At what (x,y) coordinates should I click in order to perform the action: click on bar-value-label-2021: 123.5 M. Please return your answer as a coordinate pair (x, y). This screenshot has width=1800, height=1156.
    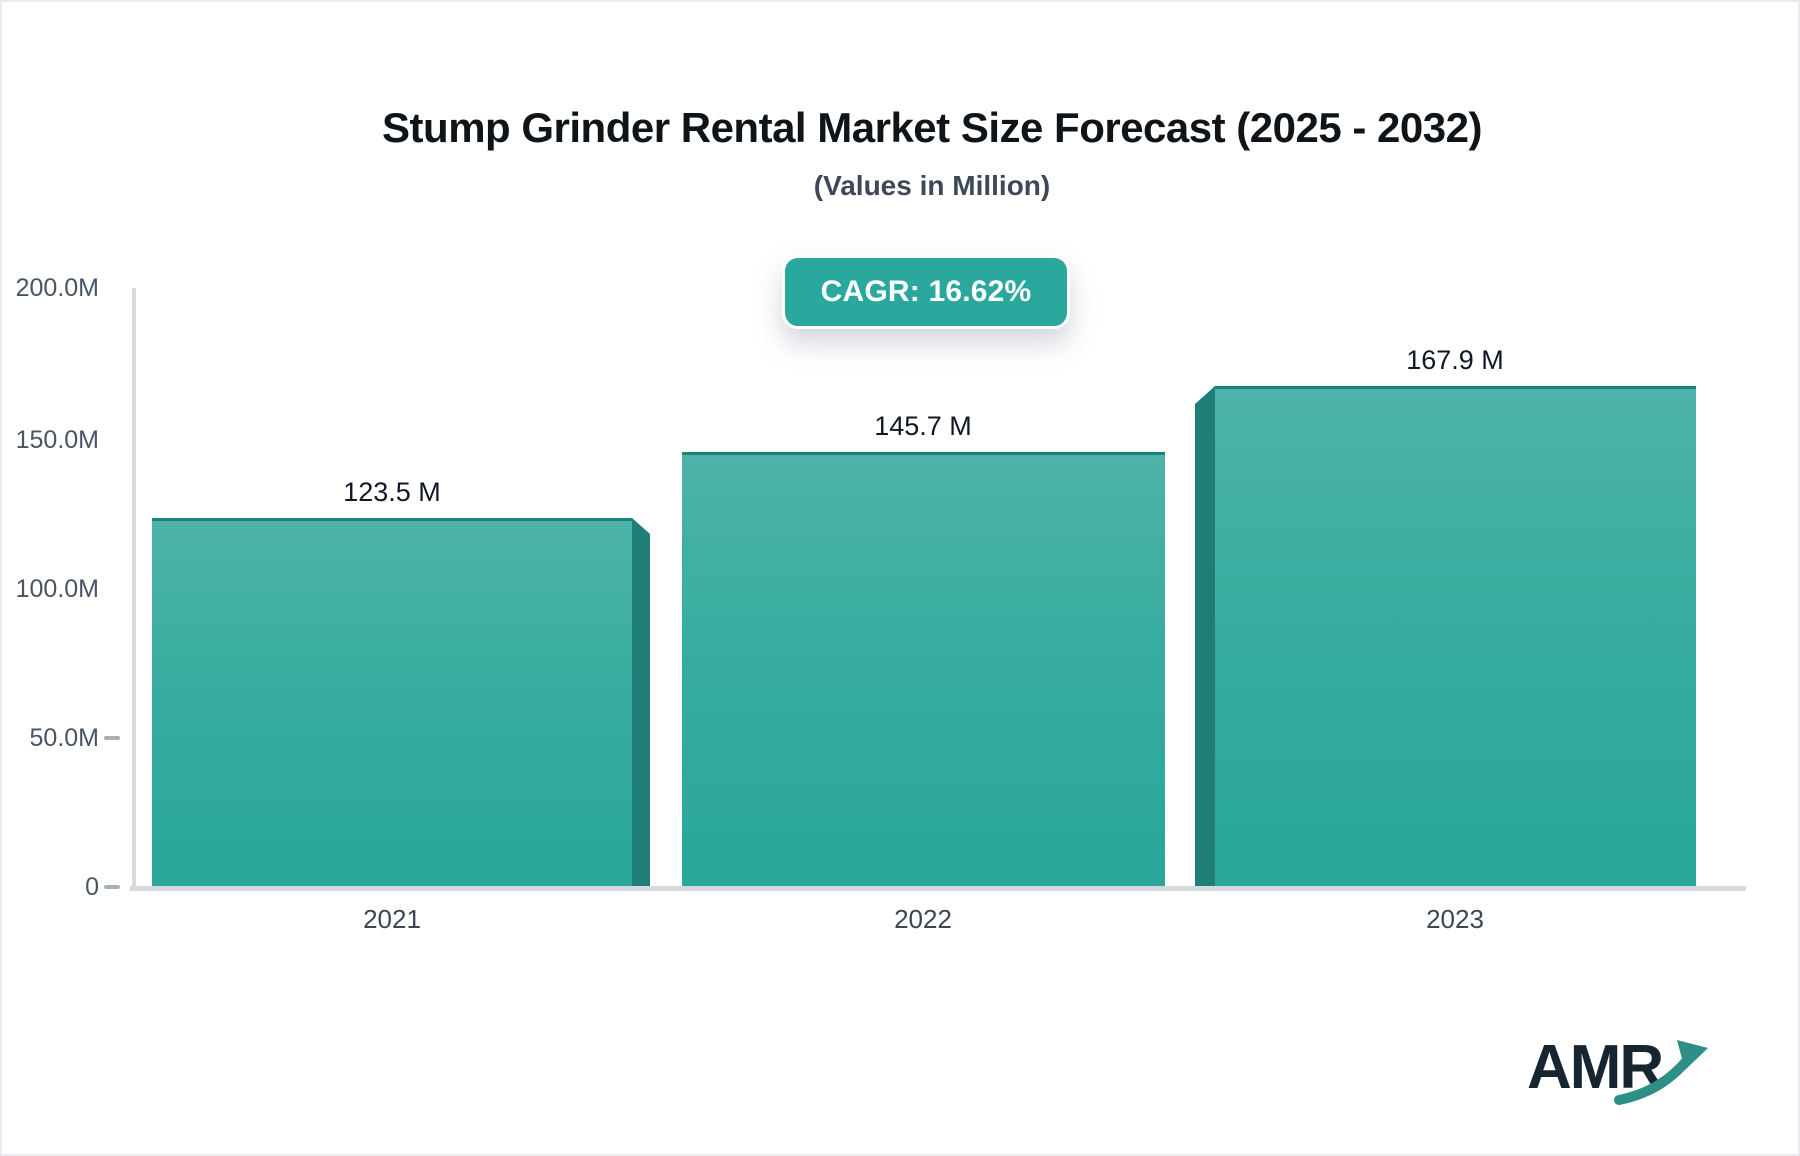
    Looking at the image, I should click on (392, 492).